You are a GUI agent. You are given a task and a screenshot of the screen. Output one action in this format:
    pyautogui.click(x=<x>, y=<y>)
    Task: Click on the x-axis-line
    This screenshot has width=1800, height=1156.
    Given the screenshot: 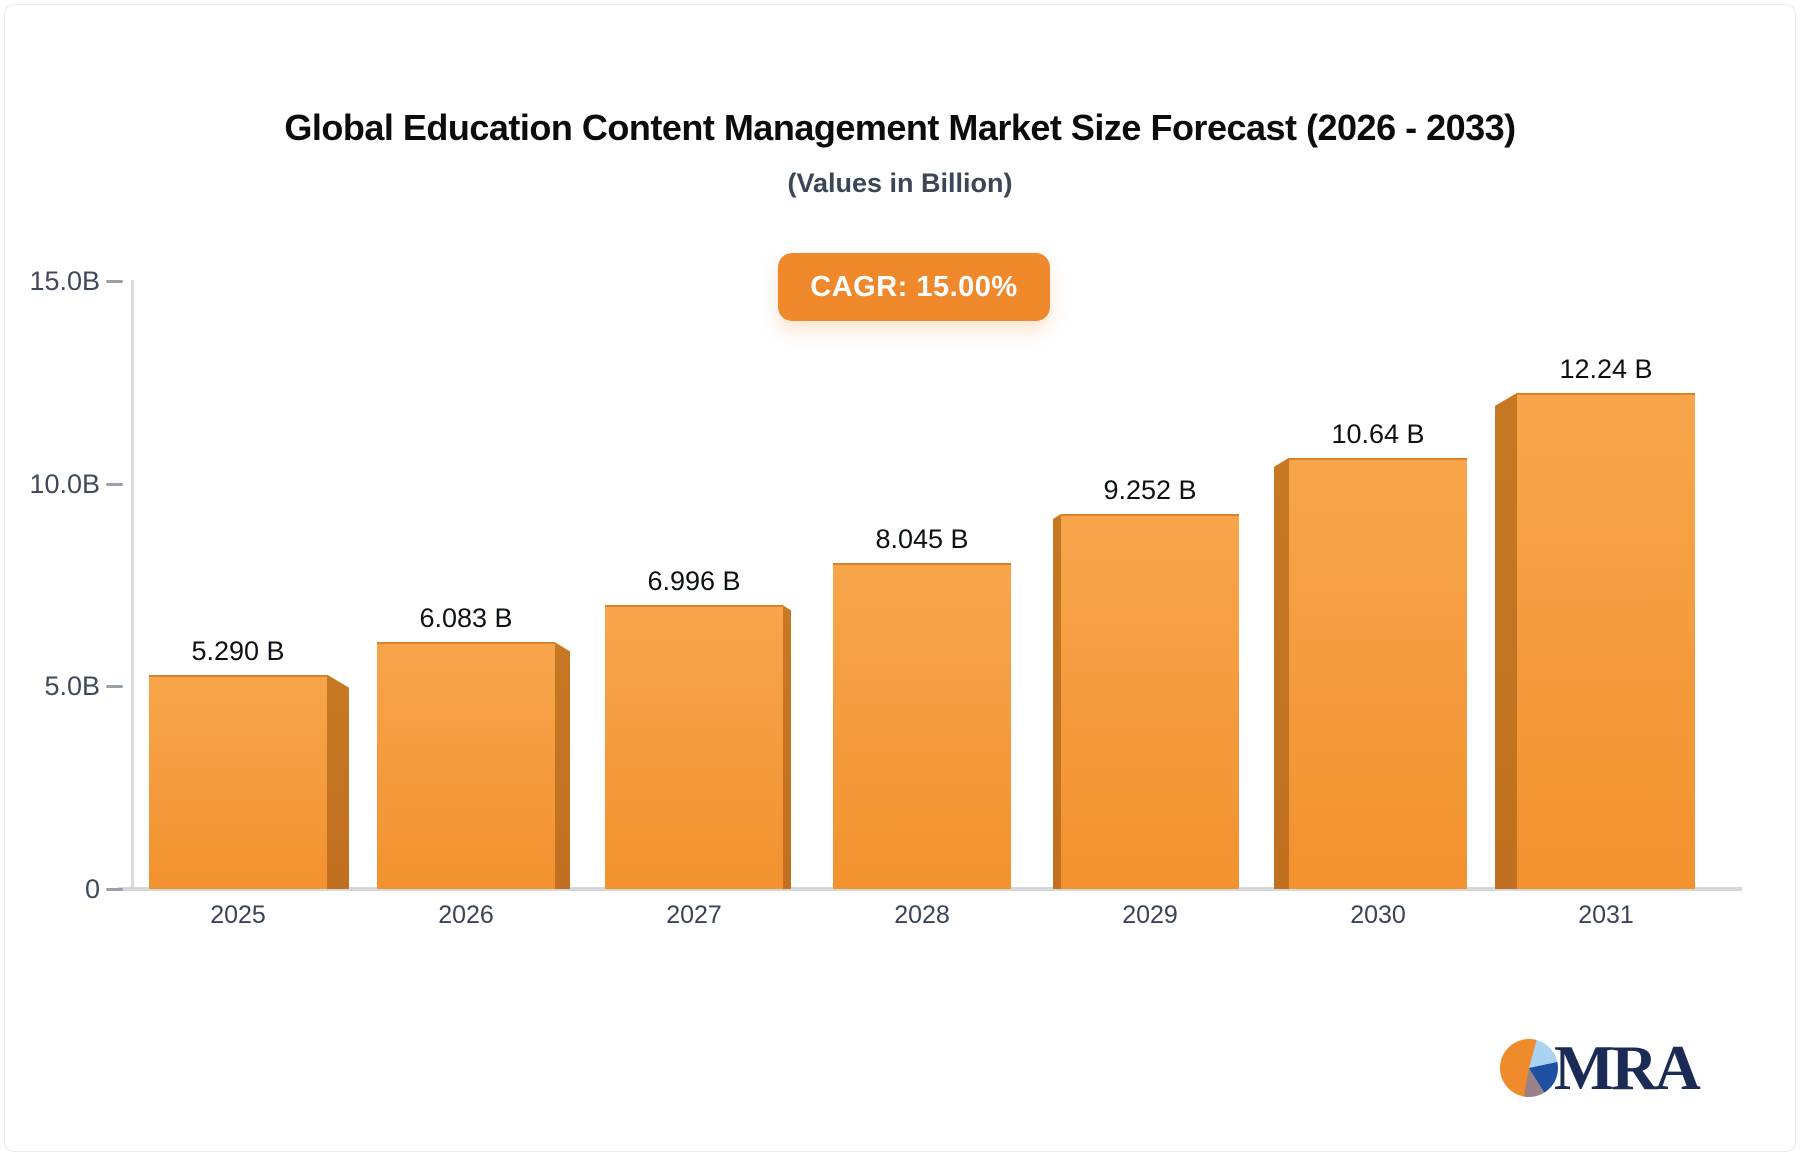 What is the action you would take?
    pyautogui.click(x=930, y=889)
    